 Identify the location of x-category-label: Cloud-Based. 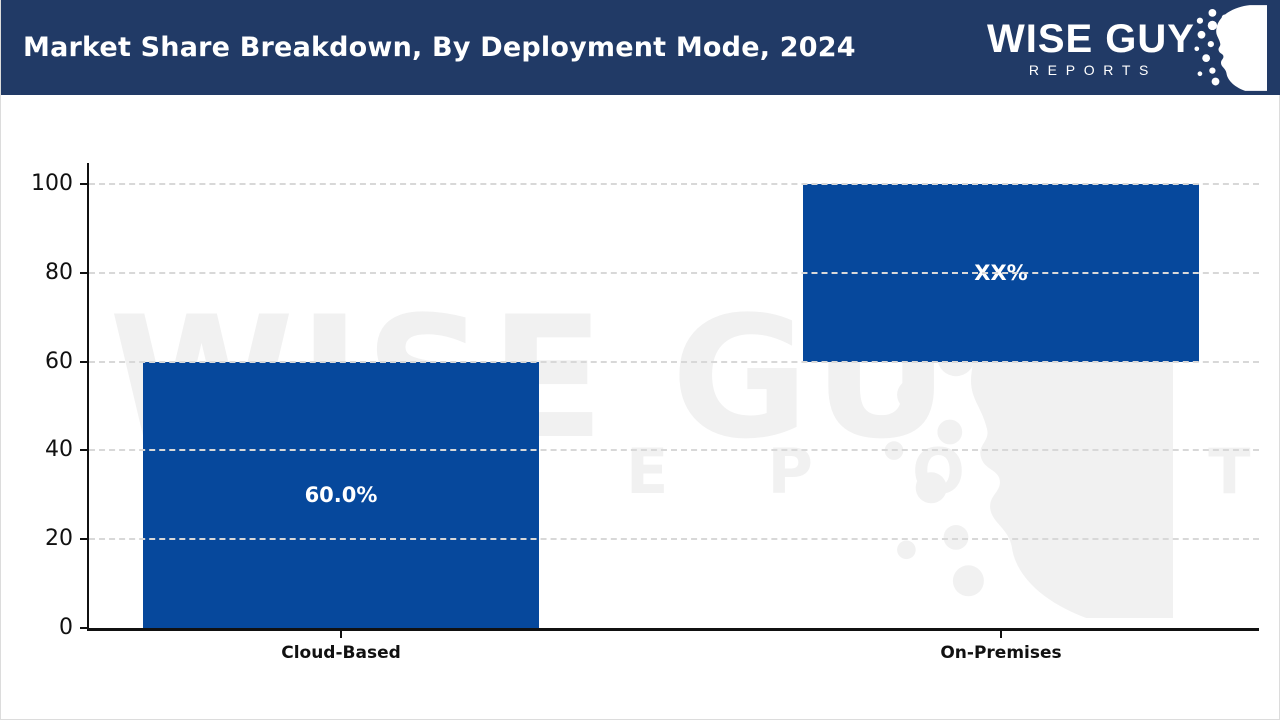
(341, 653).